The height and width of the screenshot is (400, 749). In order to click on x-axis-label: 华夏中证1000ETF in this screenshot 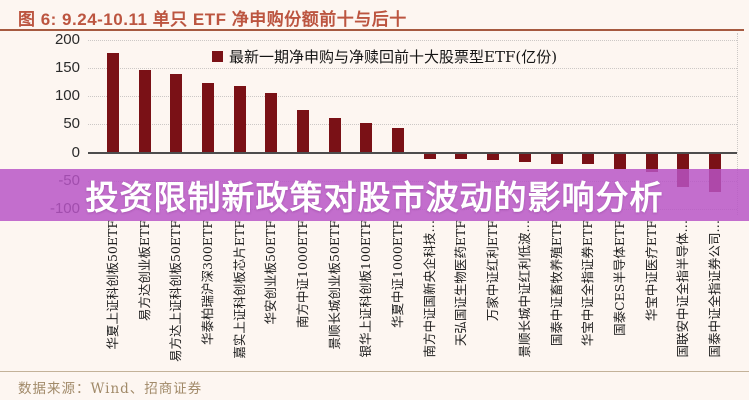, I will do `click(398, 274)`.